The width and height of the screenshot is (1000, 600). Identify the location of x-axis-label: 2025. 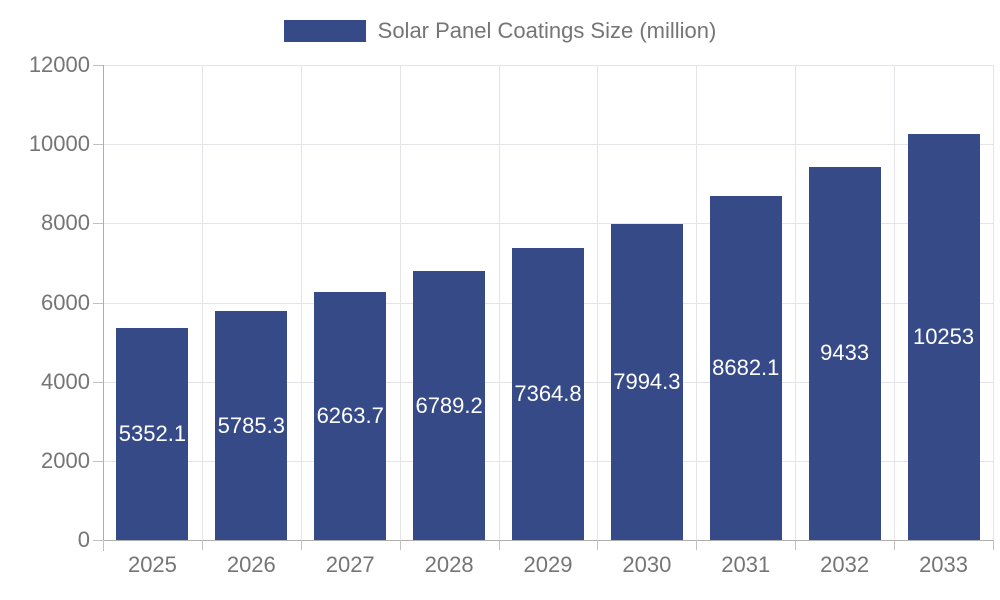
(152, 564).